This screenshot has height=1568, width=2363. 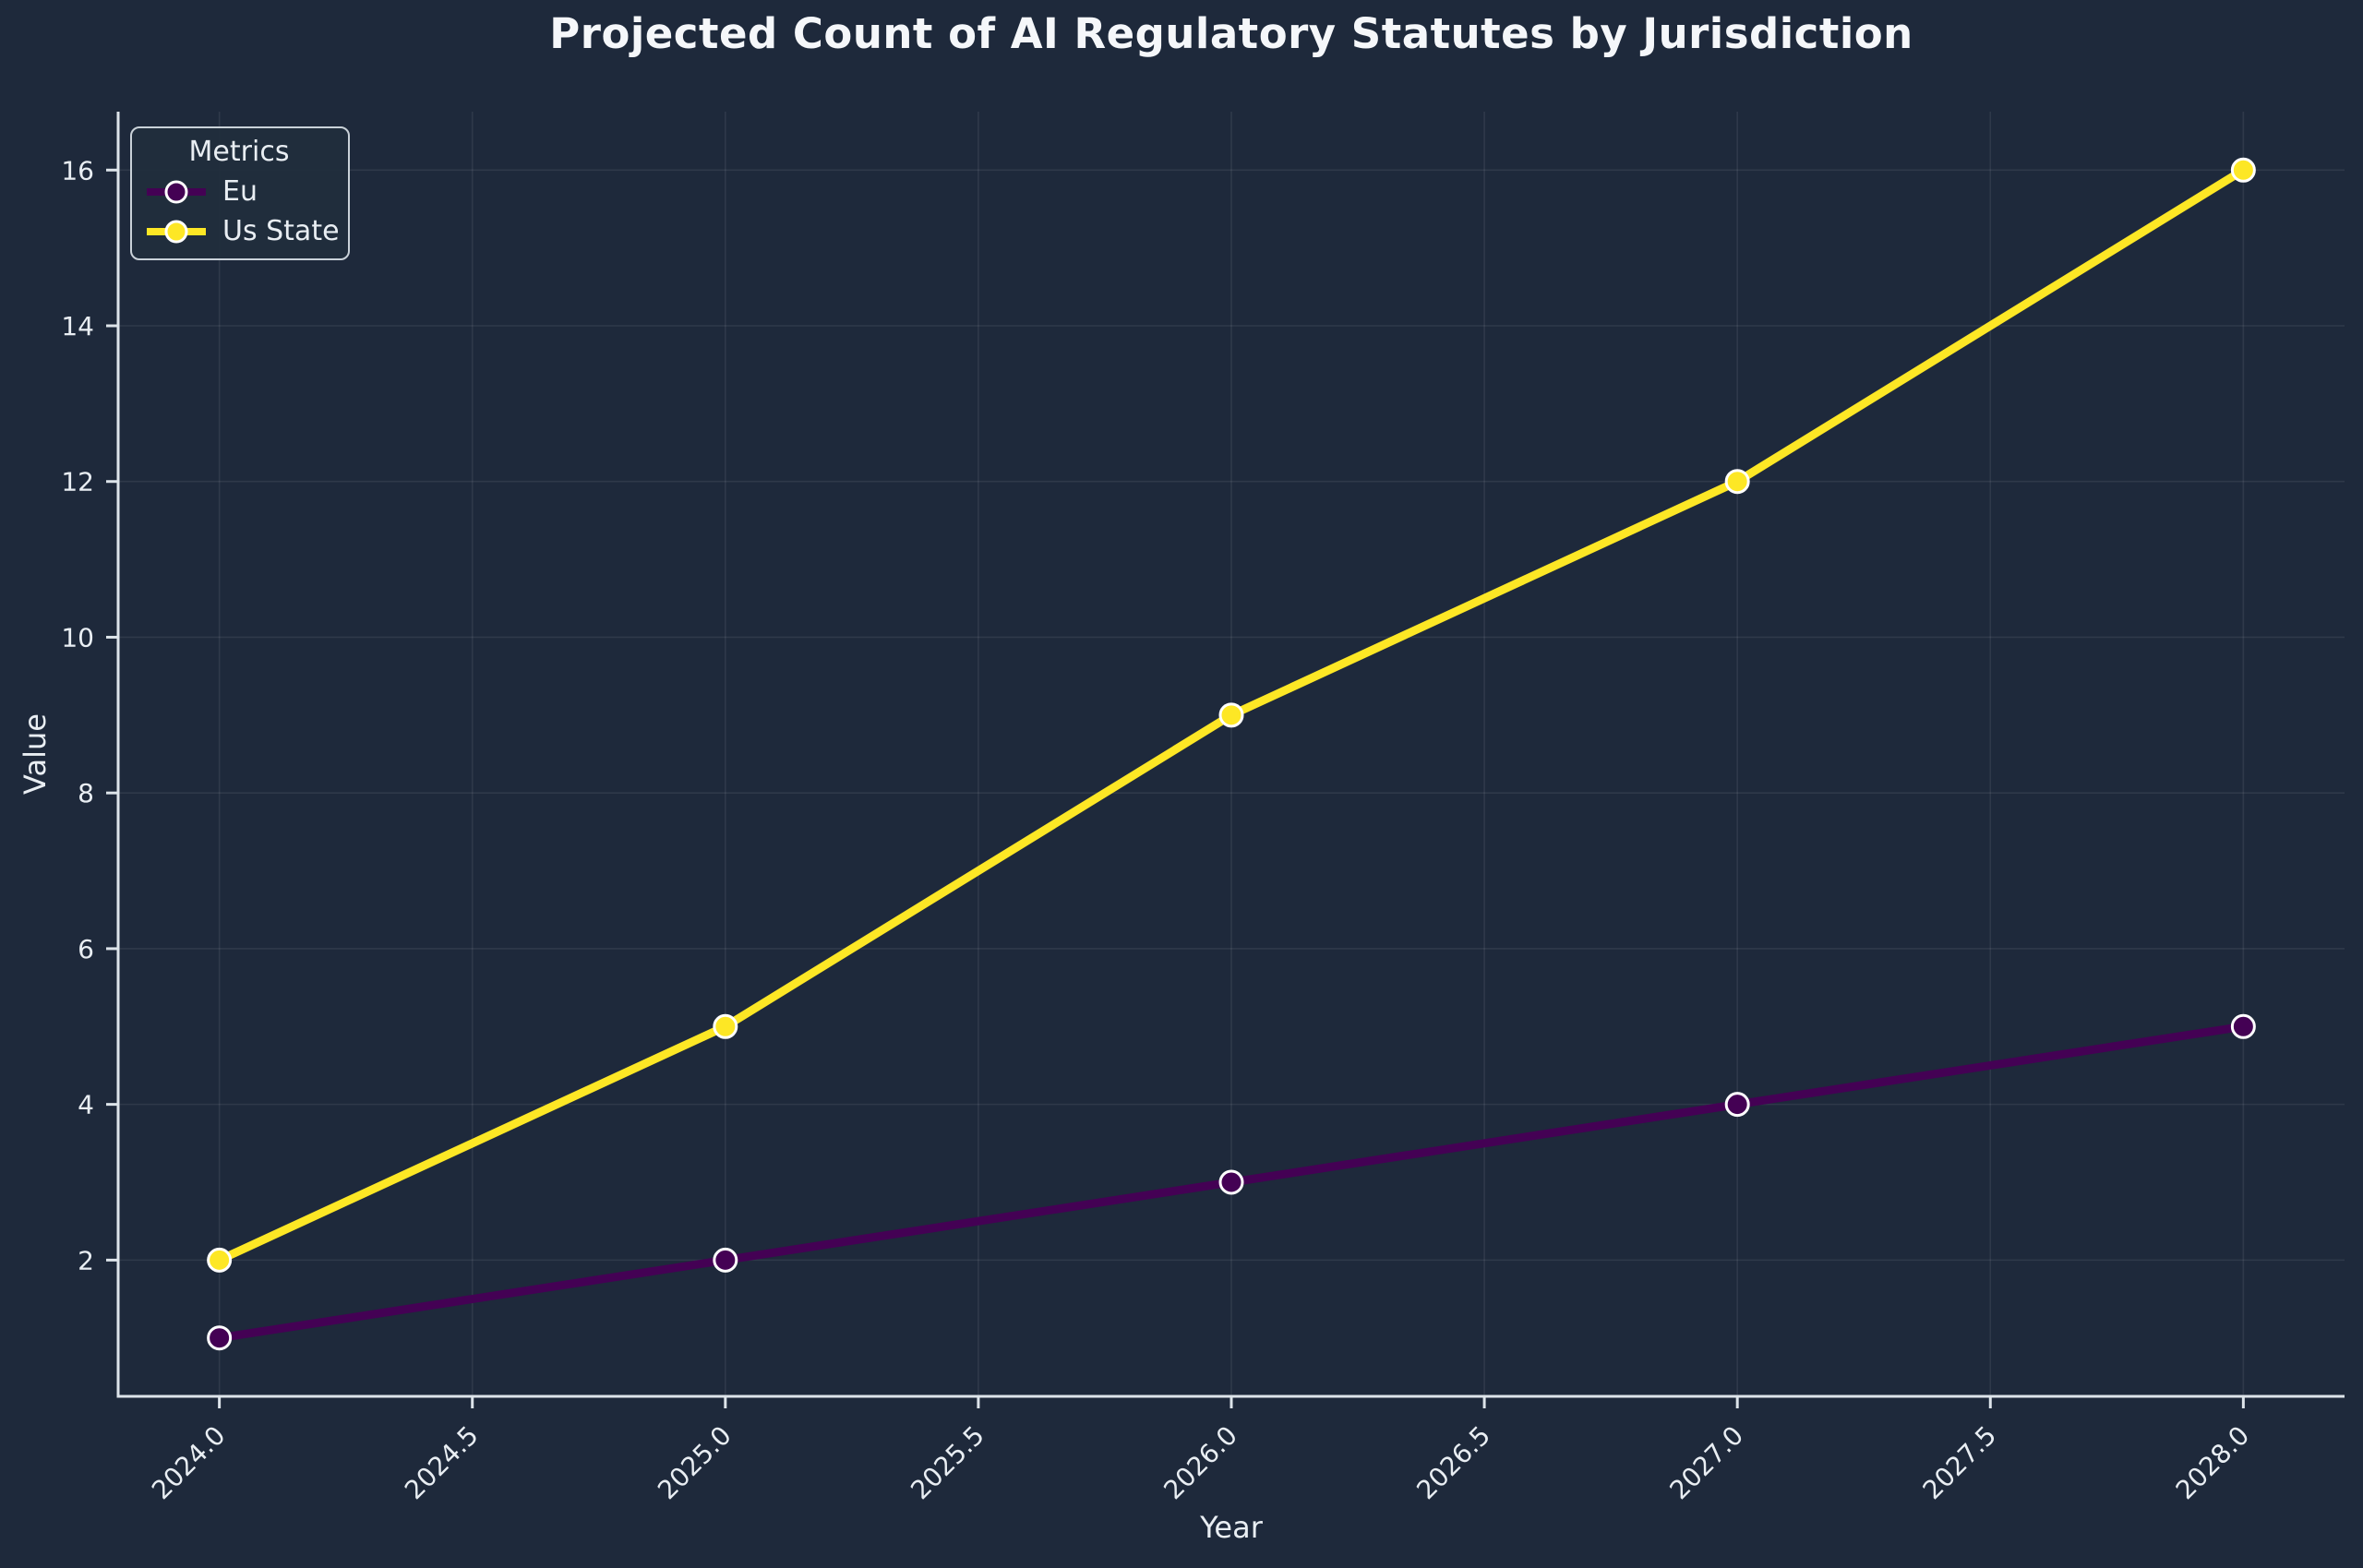 I want to click on svg-text: 2027.5, so click(x=1960, y=1463).